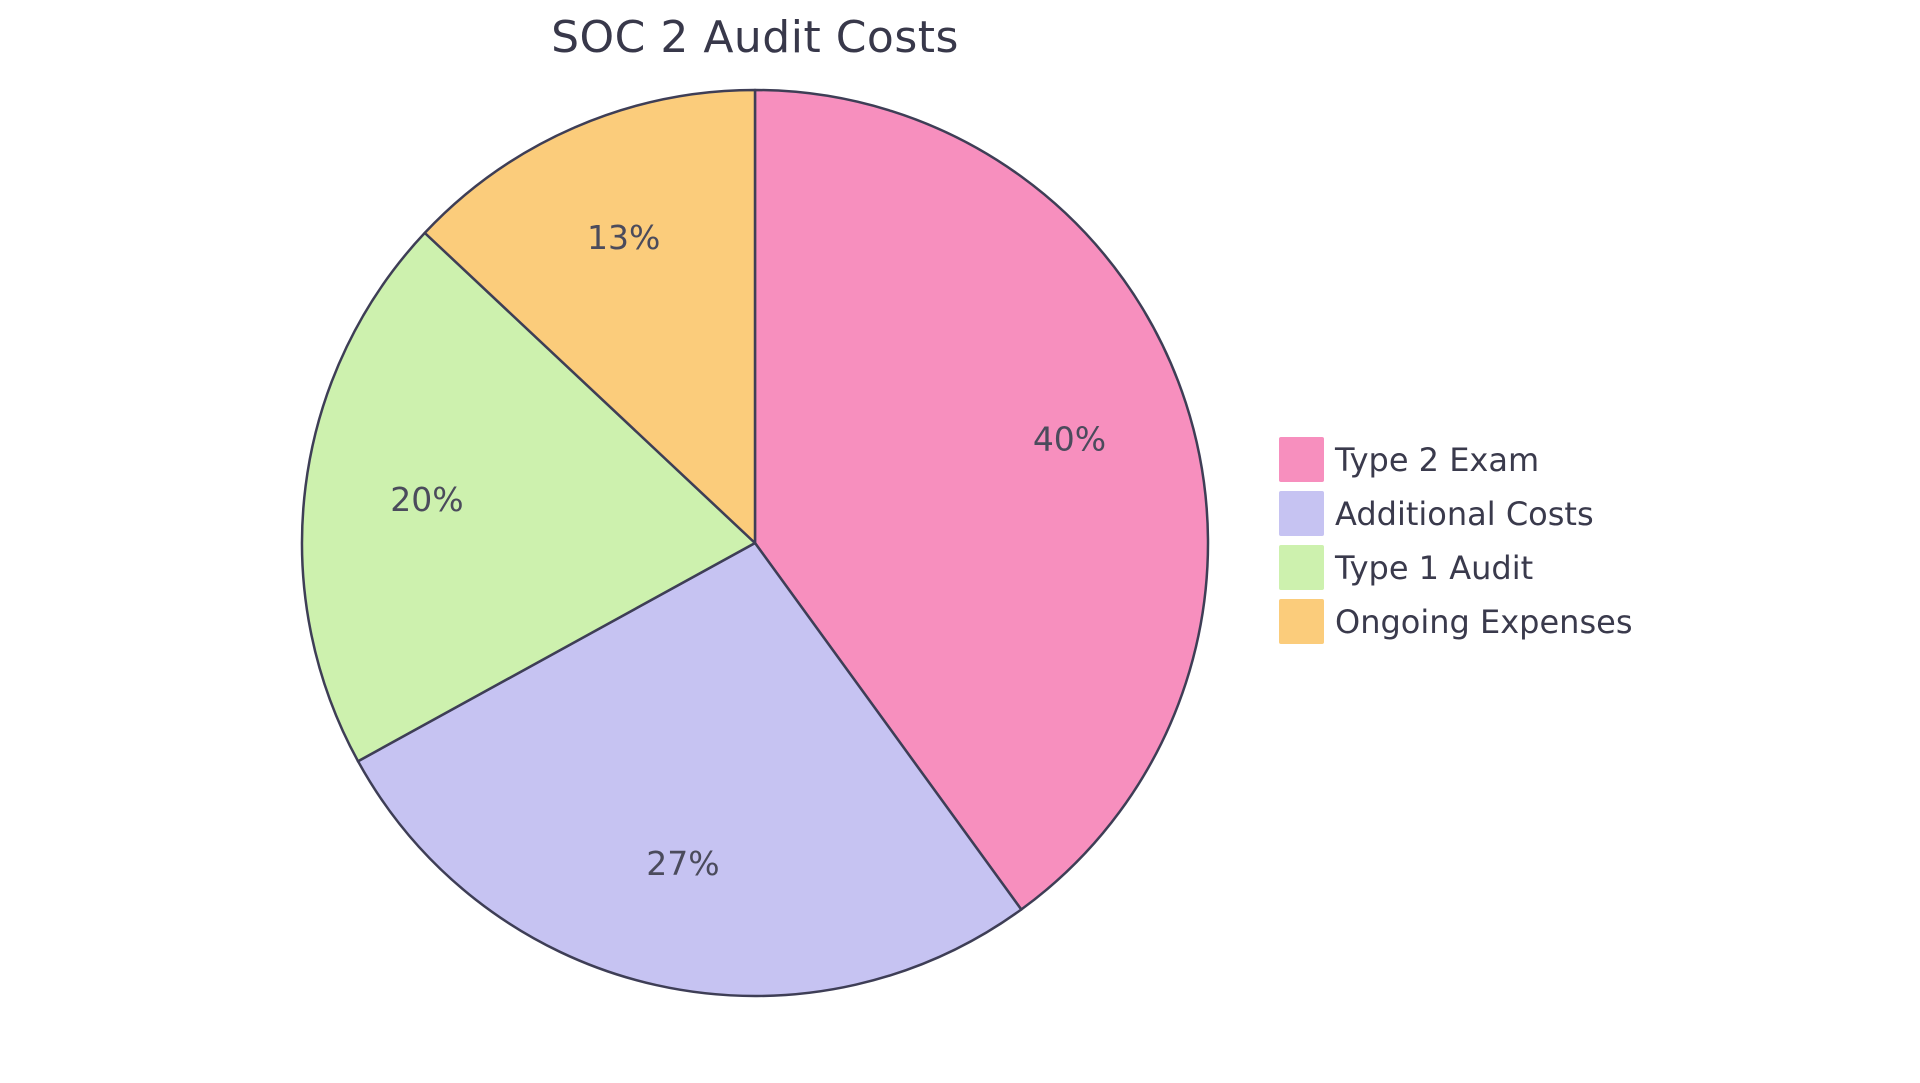 This screenshot has height=1083, width=1920. What do you see at coordinates (1069, 438) in the screenshot?
I see `slice-percent-label-type-2-exam: 40%` at bounding box center [1069, 438].